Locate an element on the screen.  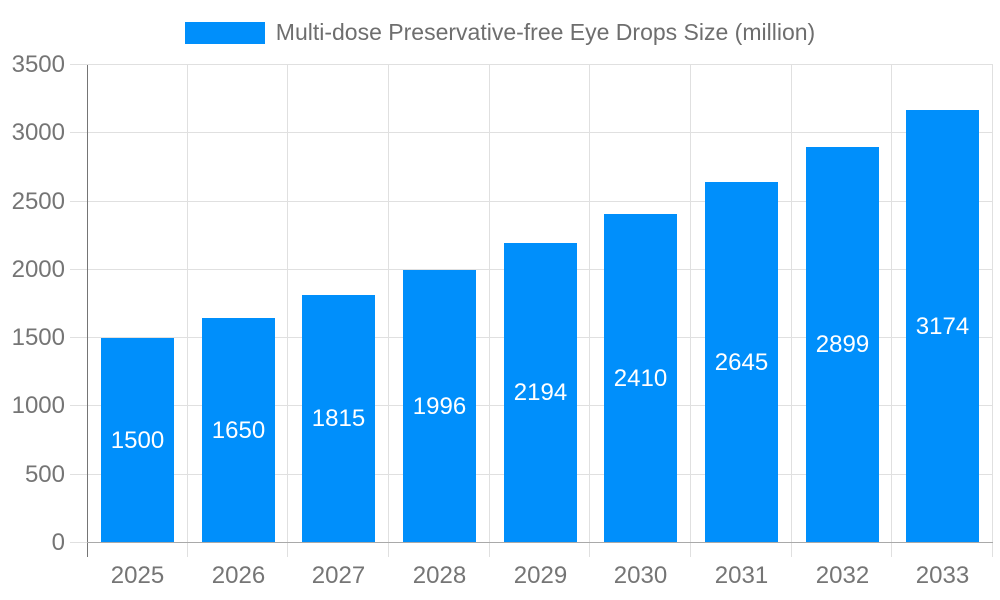
y-axis-label: 500 is located at coordinates (44, 474).